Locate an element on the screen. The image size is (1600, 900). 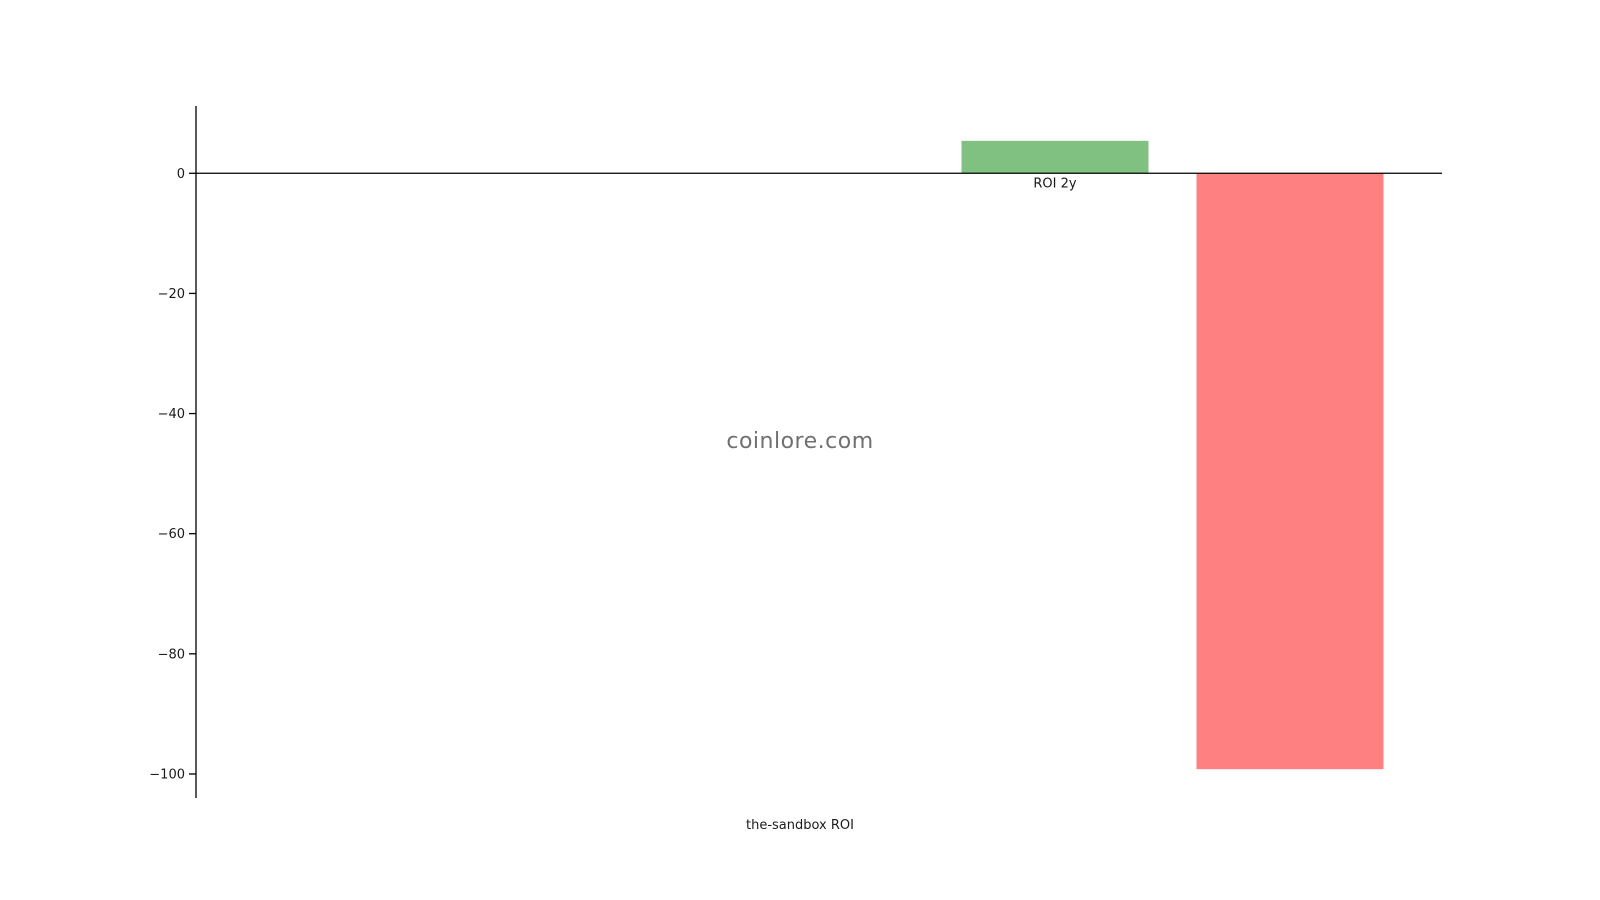
bar-roi-2y is located at coordinates (1055, 157).